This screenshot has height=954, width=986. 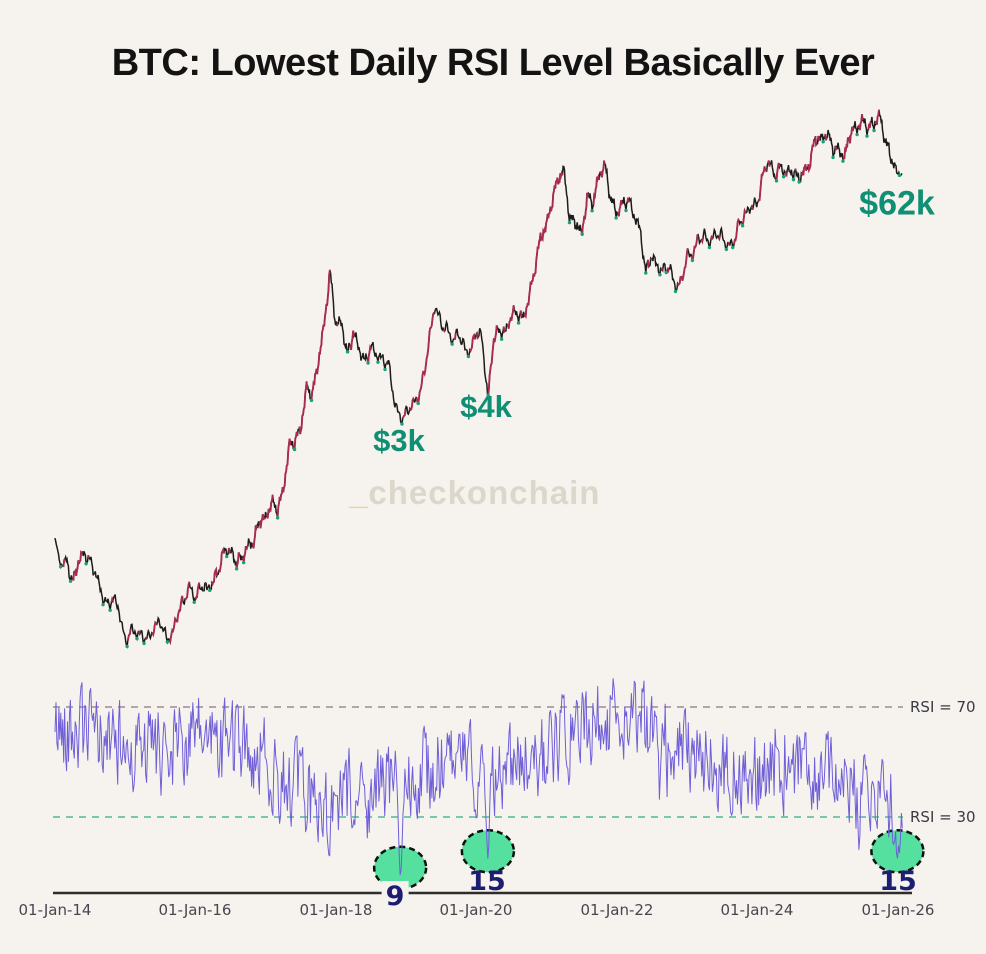 What do you see at coordinates (617, 910) in the screenshot?
I see `x-tick-2022: 01-Jan-22` at bounding box center [617, 910].